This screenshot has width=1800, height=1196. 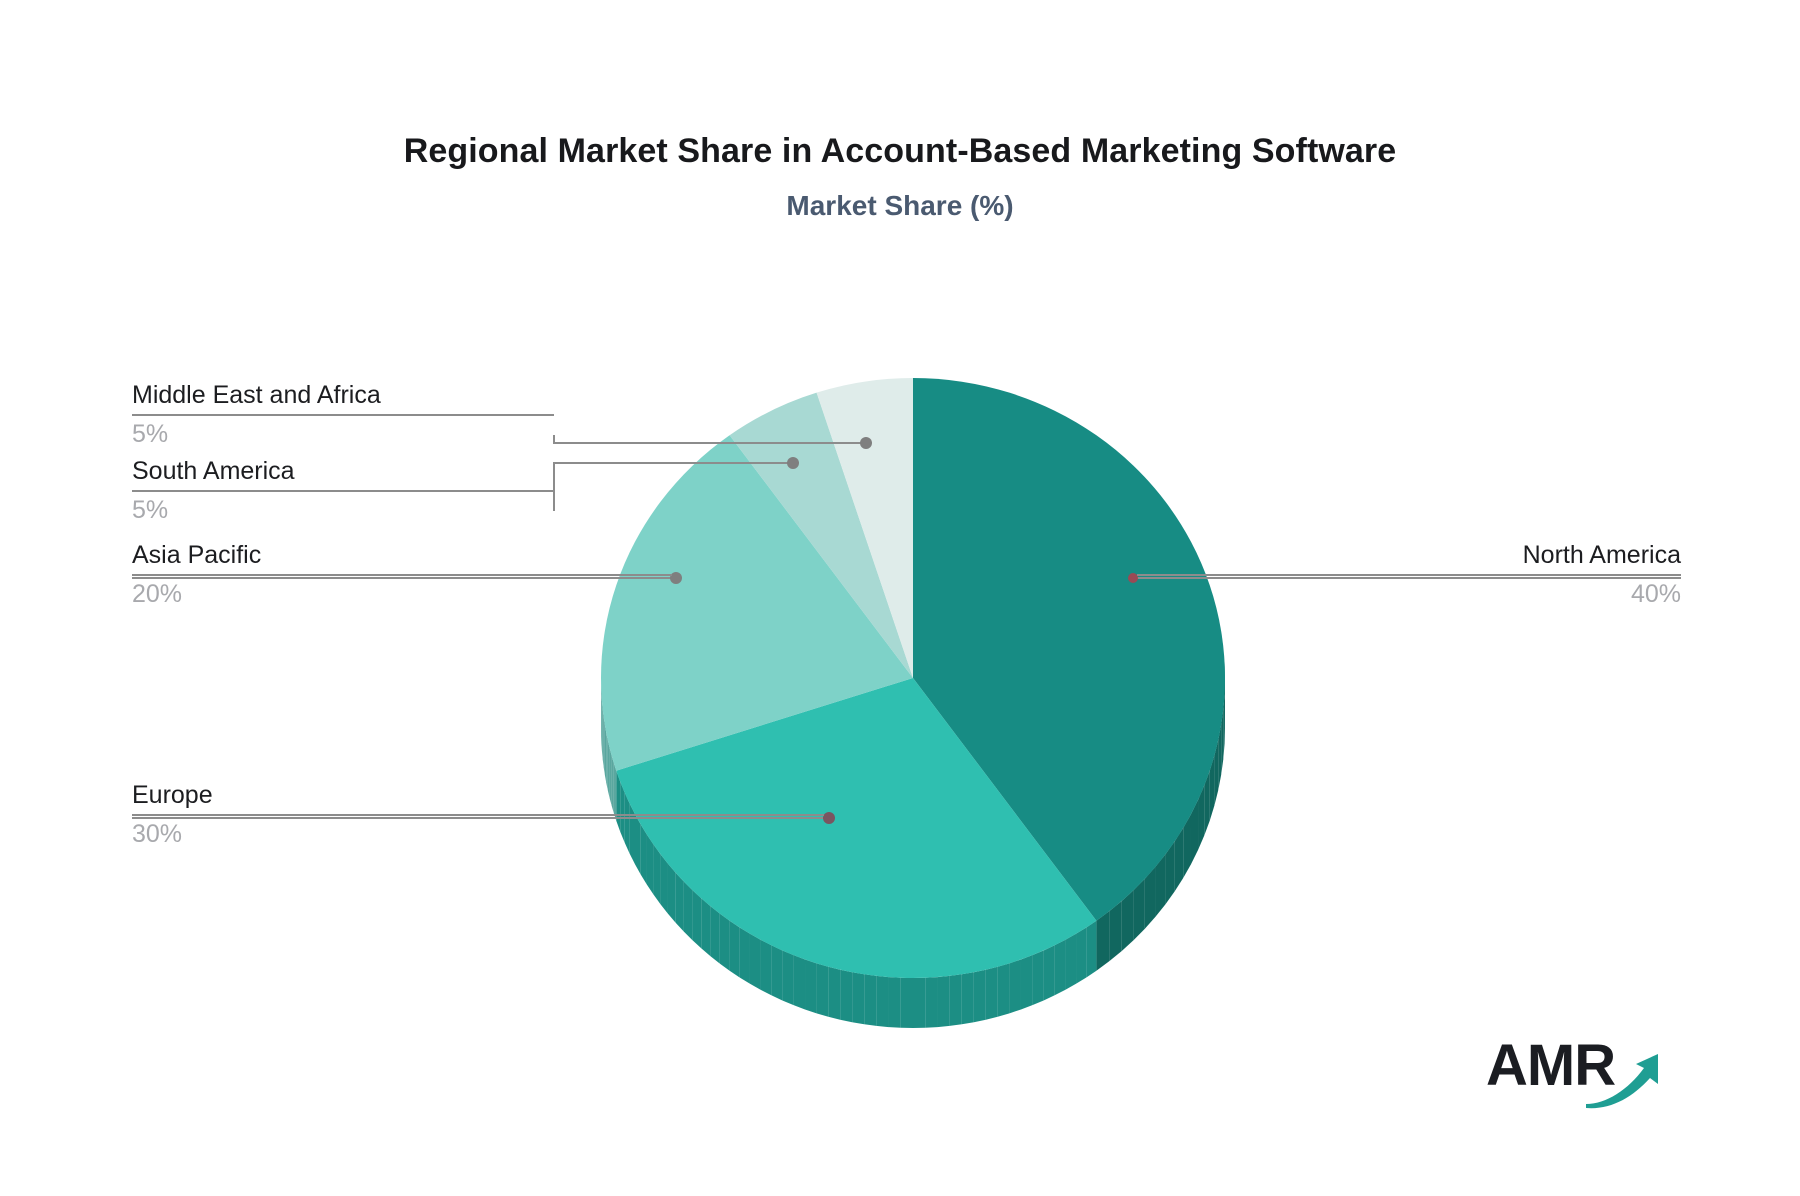 I want to click on slice-asia-pacific, so click(x=757, y=603).